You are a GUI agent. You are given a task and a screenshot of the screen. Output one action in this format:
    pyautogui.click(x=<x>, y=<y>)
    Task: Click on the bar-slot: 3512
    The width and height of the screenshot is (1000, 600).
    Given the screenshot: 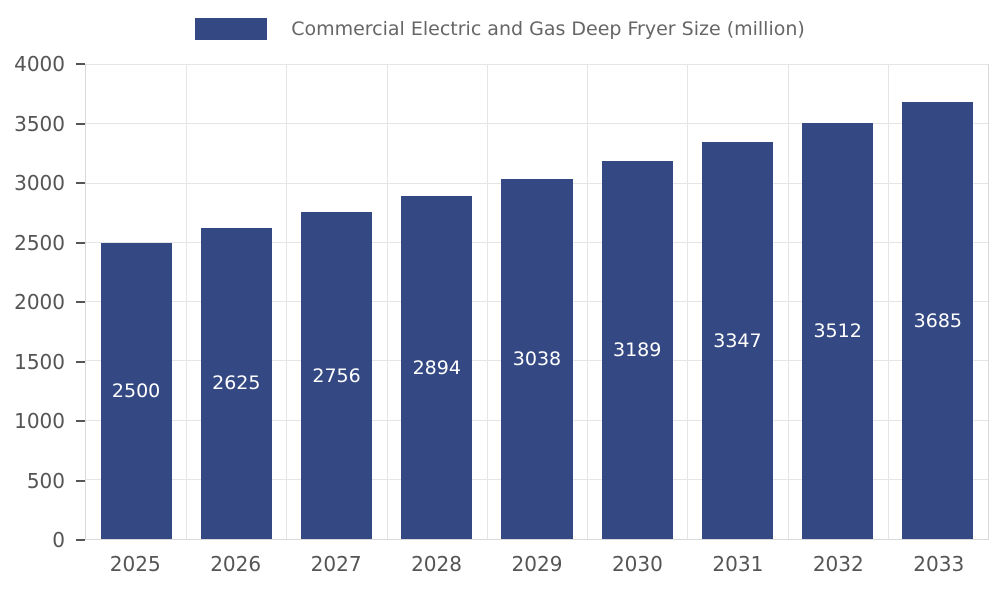 What is the action you would take?
    pyautogui.click(x=838, y=302)
    